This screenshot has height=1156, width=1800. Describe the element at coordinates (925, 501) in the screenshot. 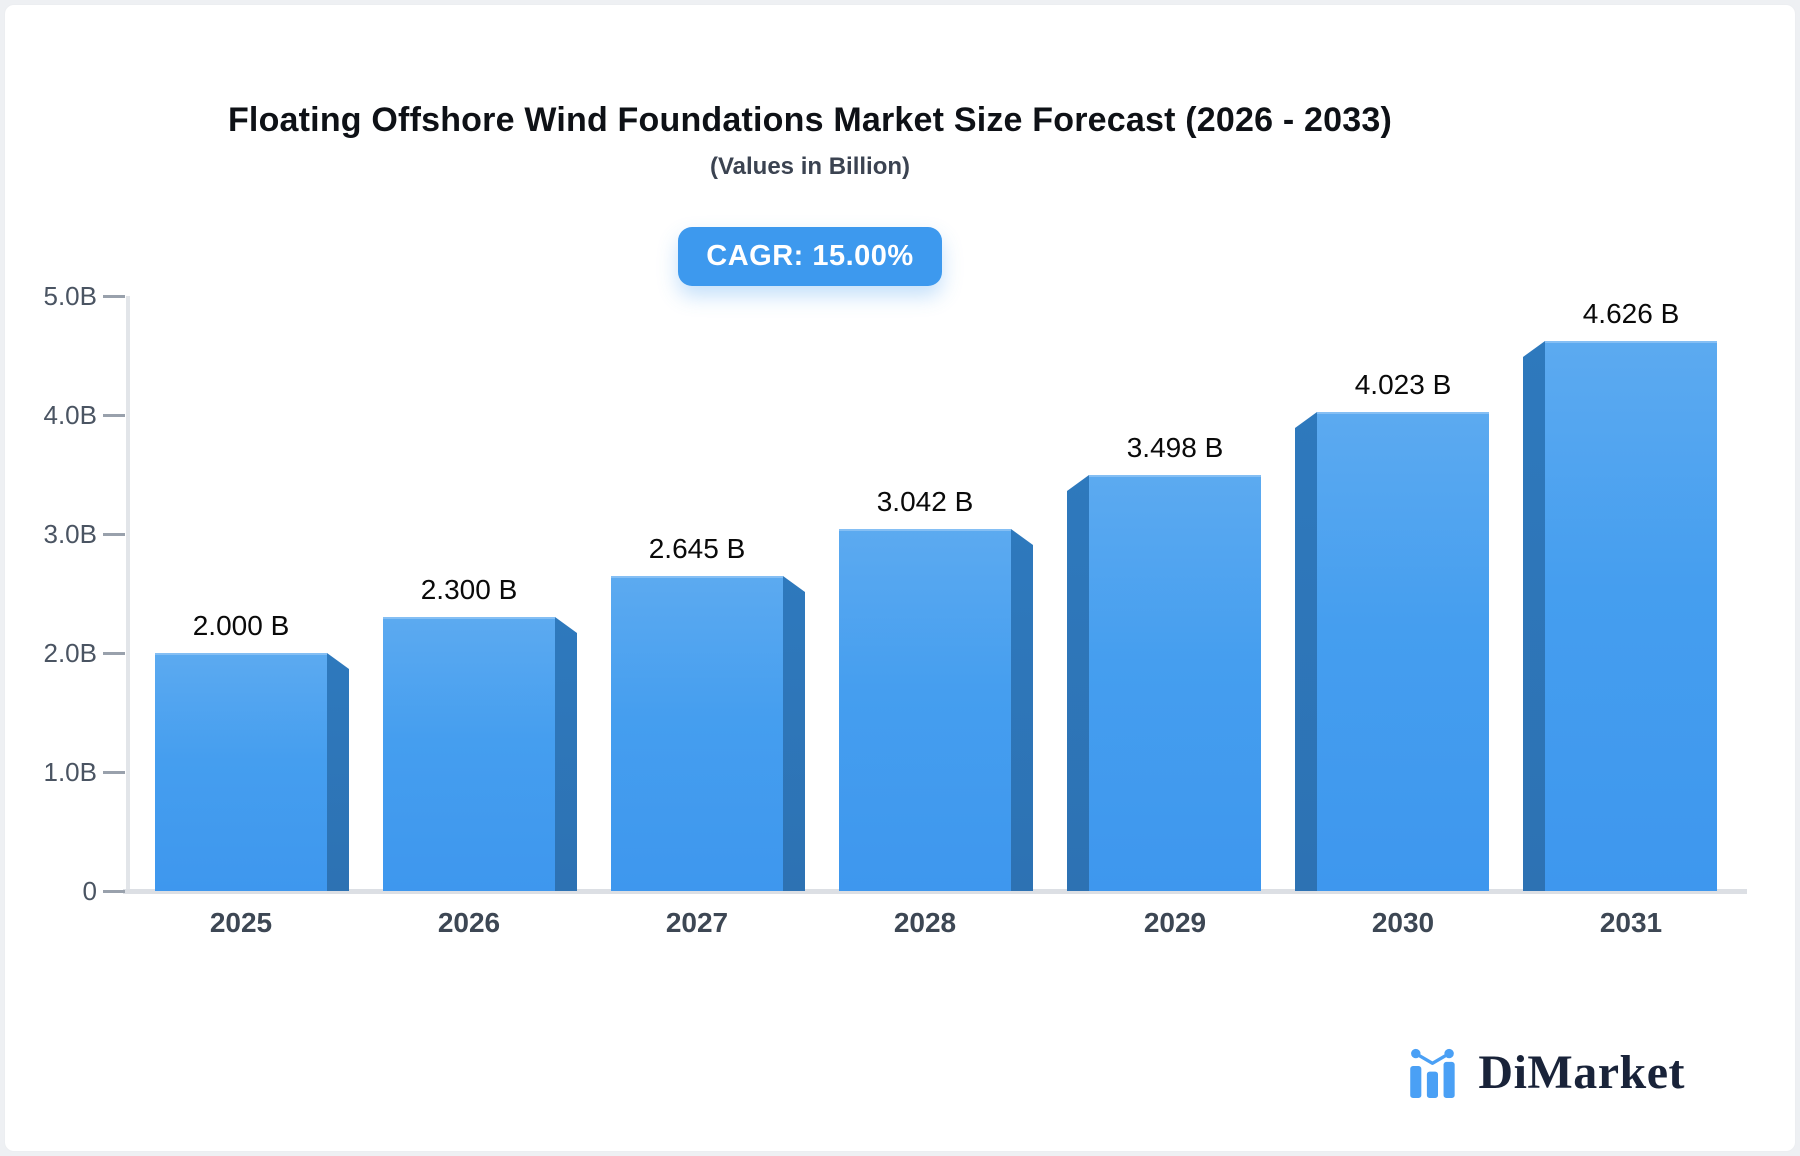

I see `bar-value-label-2028: 3.042 B` at that location.